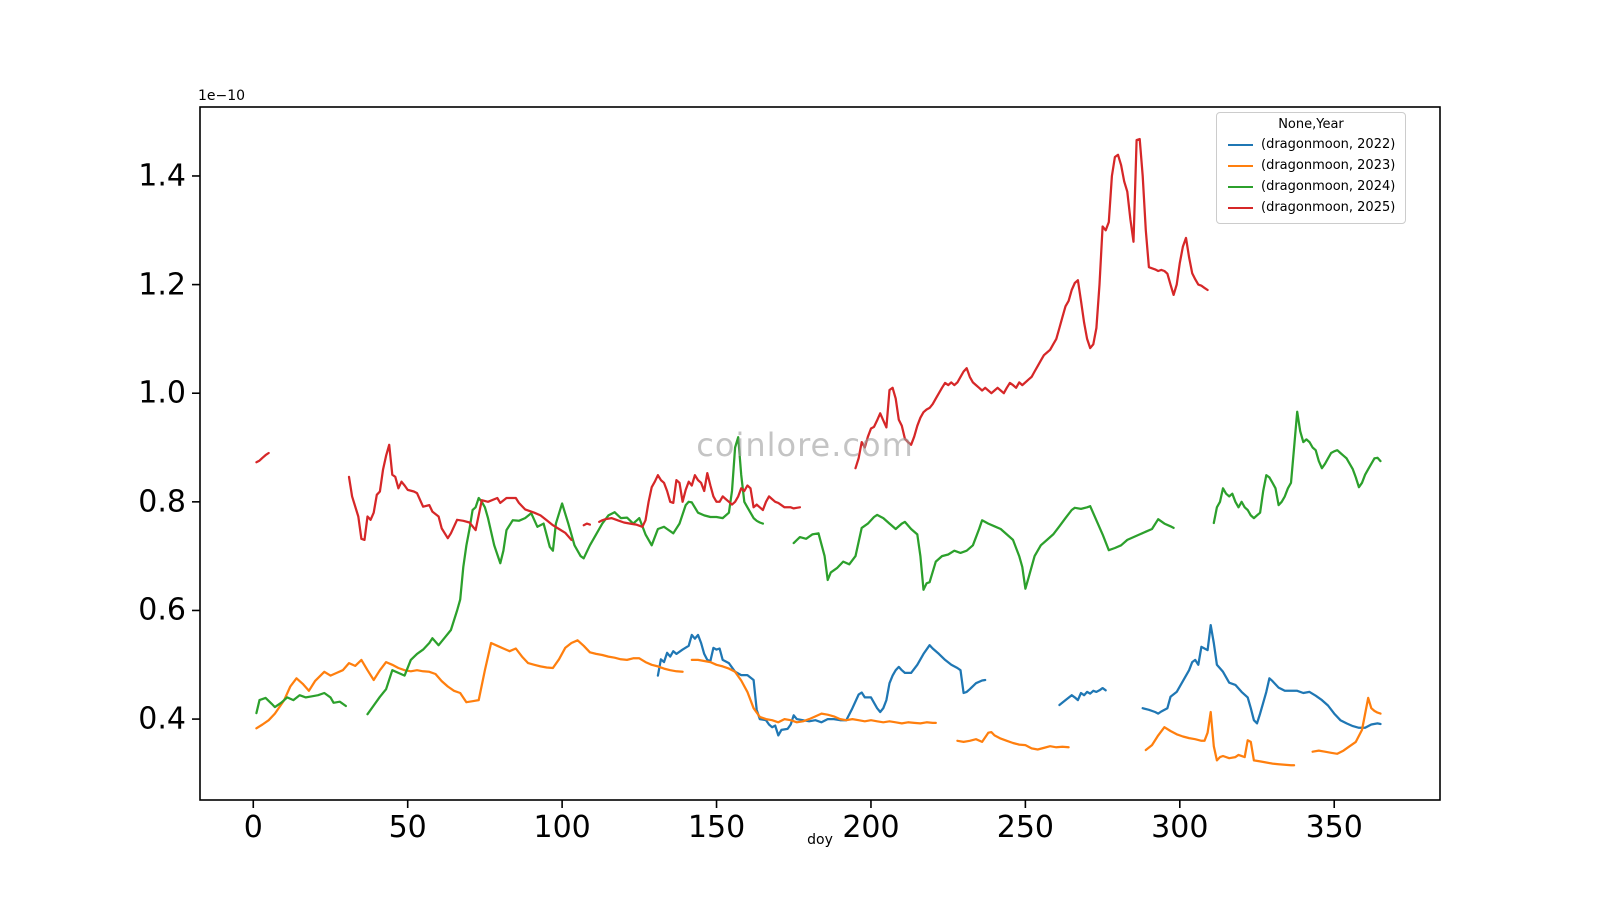 This screenshot has height=900, width=1600. I want to click on y-axis-offset-label: 1e−10, so click(222, 96).